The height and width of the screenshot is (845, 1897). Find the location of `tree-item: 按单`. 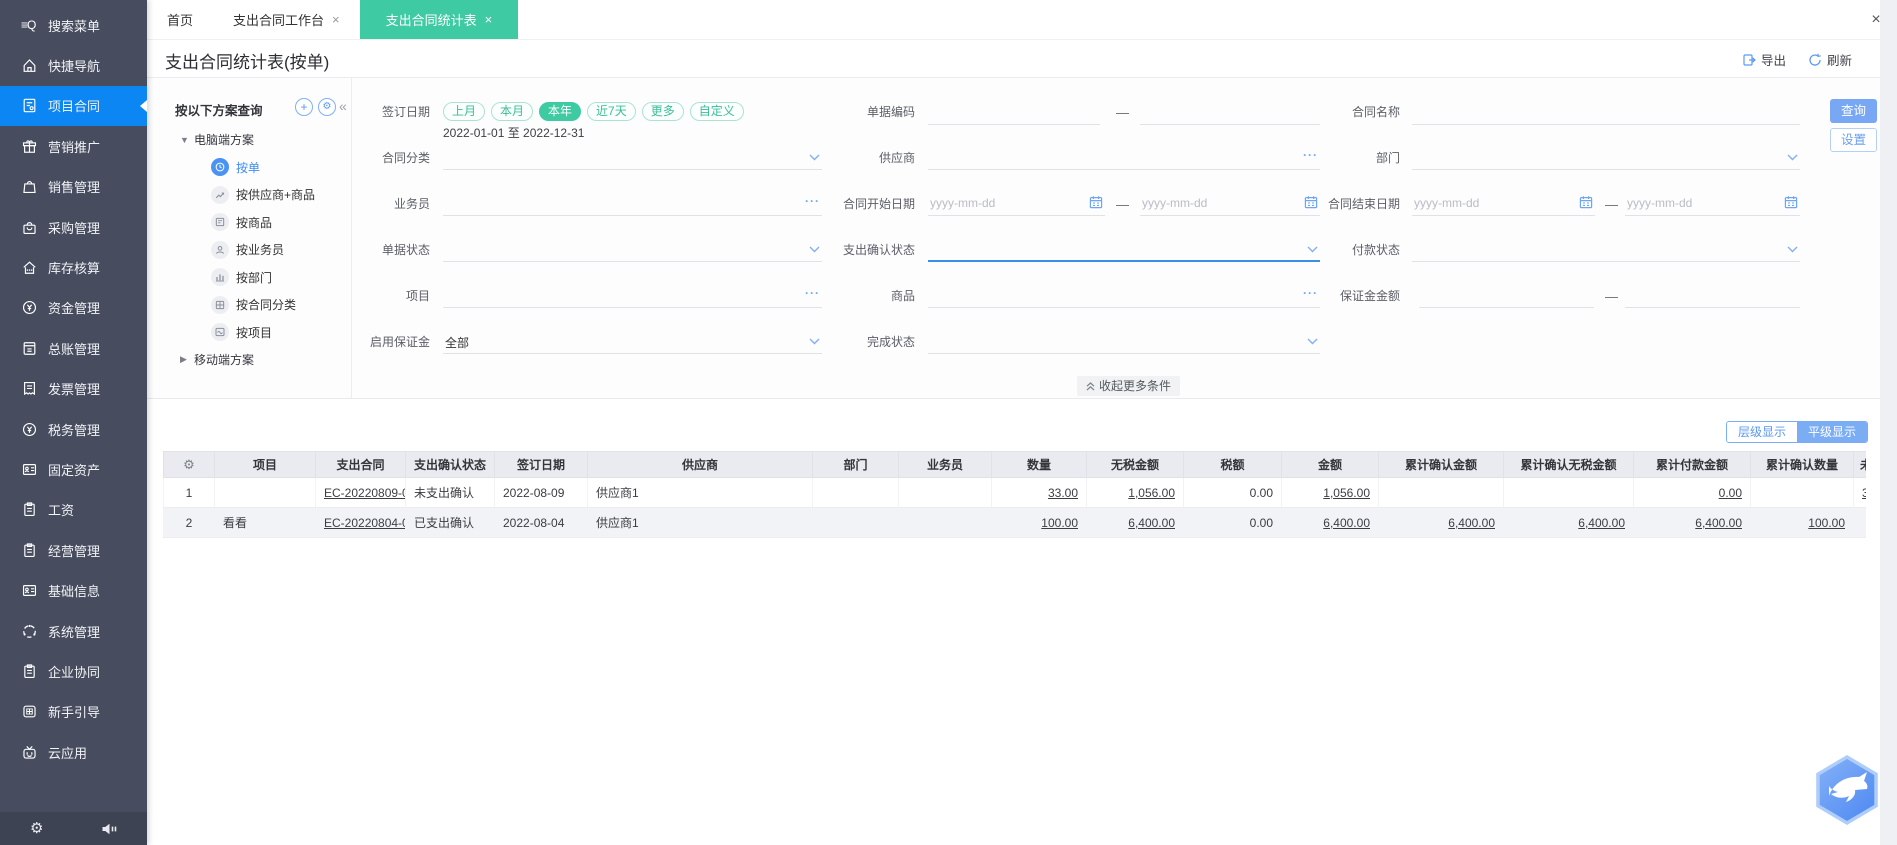

tree-item: 按单 is located at coordinates (249, 168).